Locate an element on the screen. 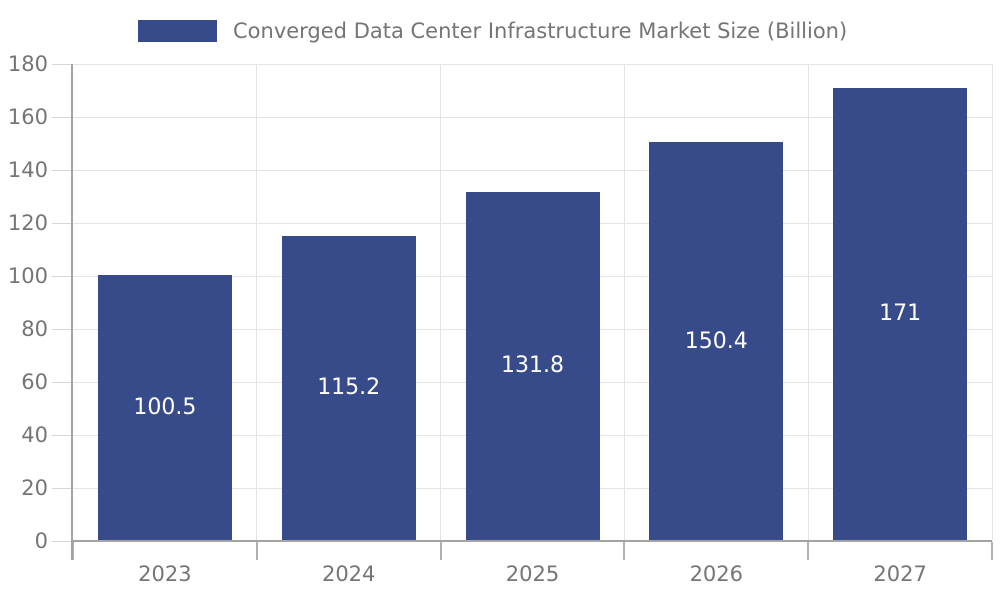  bar-2027: 171 is located at coordinates (900, 314).